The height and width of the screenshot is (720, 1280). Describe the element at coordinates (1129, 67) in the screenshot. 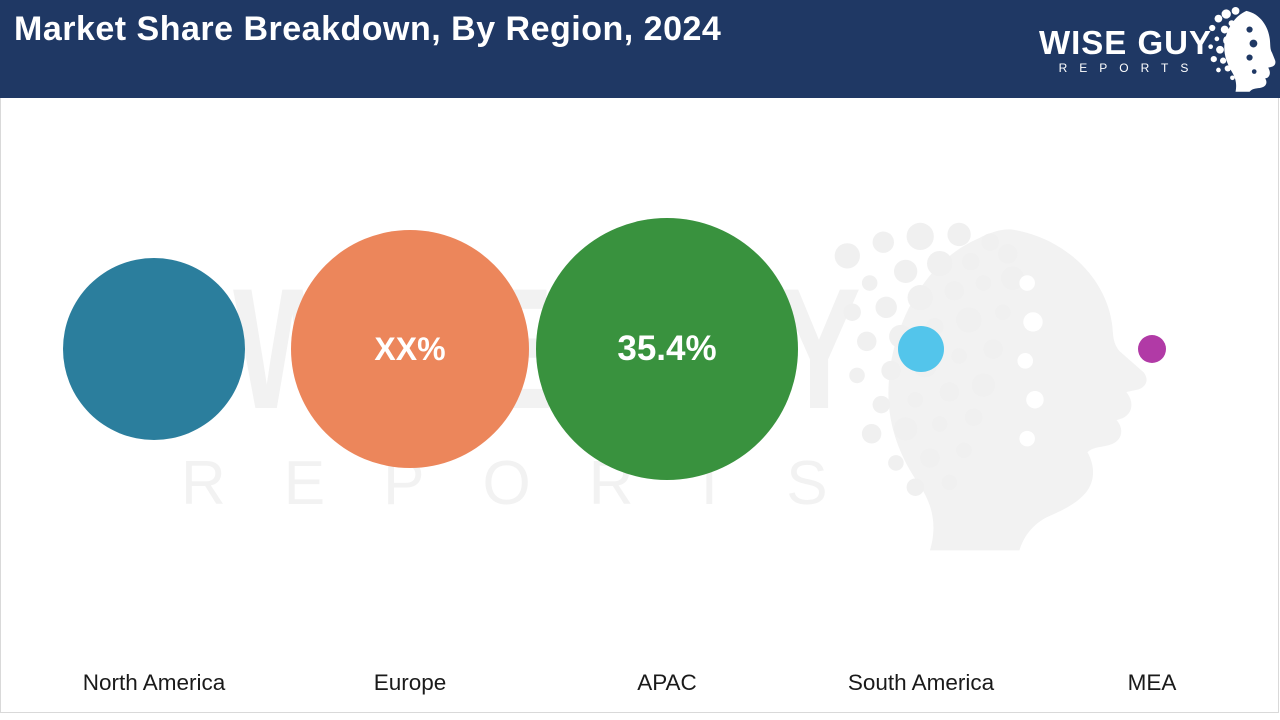

I see `logo-subtitle: REPORTS` at that location.